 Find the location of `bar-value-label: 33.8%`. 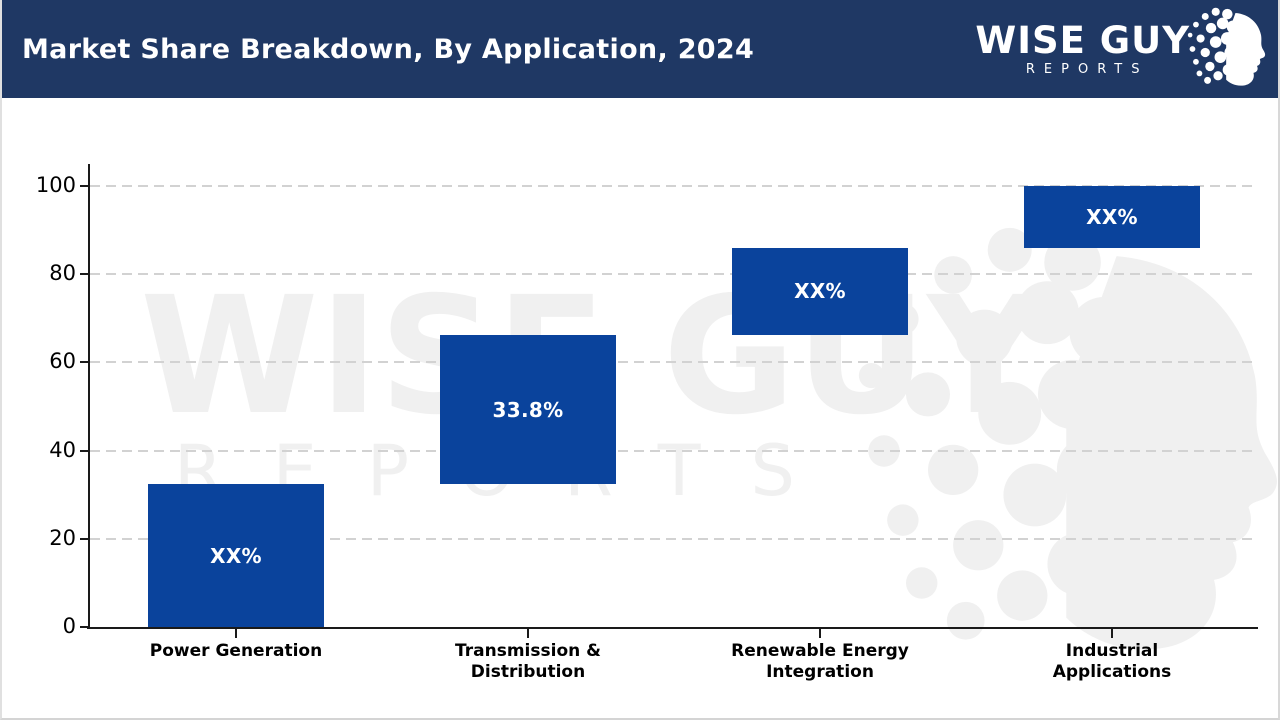

bar-value-label: 33.8% is located at coordinates (528, 409).